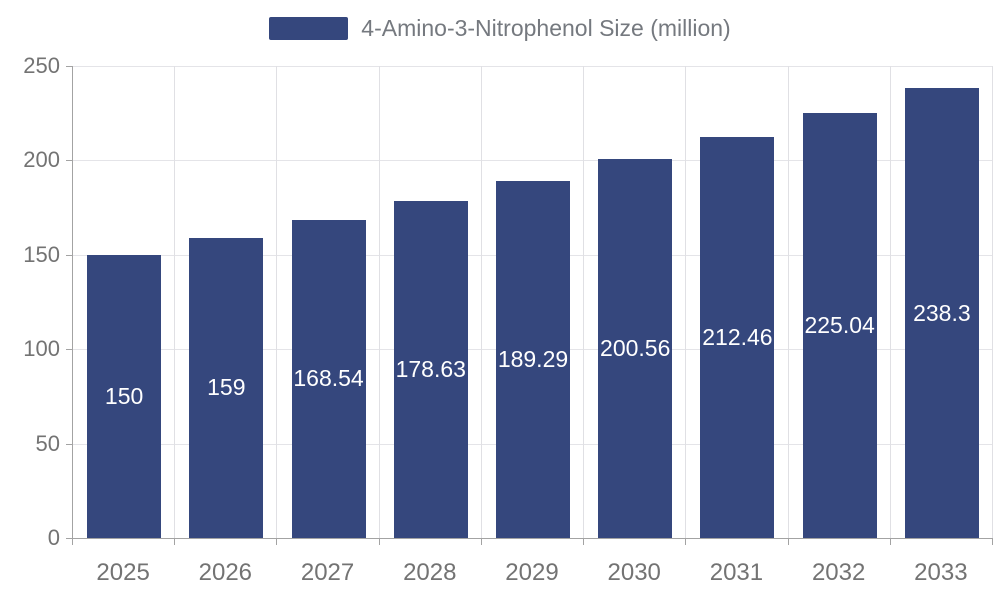  I want to click on y-tick-label: 0, so click(53, 537).